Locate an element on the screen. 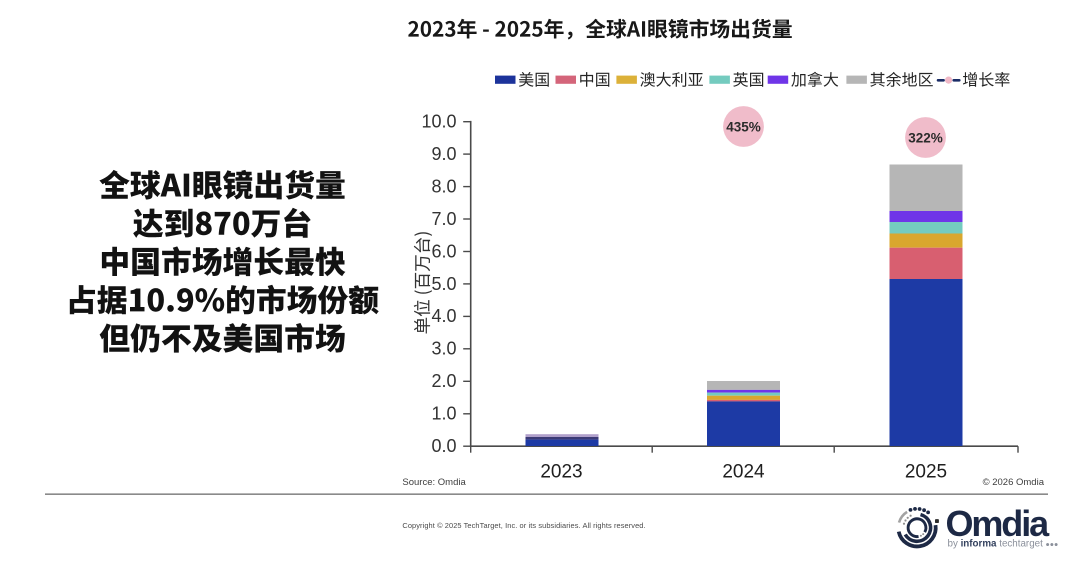  svg-text: 3.0 is located at coordinates (443, 349).